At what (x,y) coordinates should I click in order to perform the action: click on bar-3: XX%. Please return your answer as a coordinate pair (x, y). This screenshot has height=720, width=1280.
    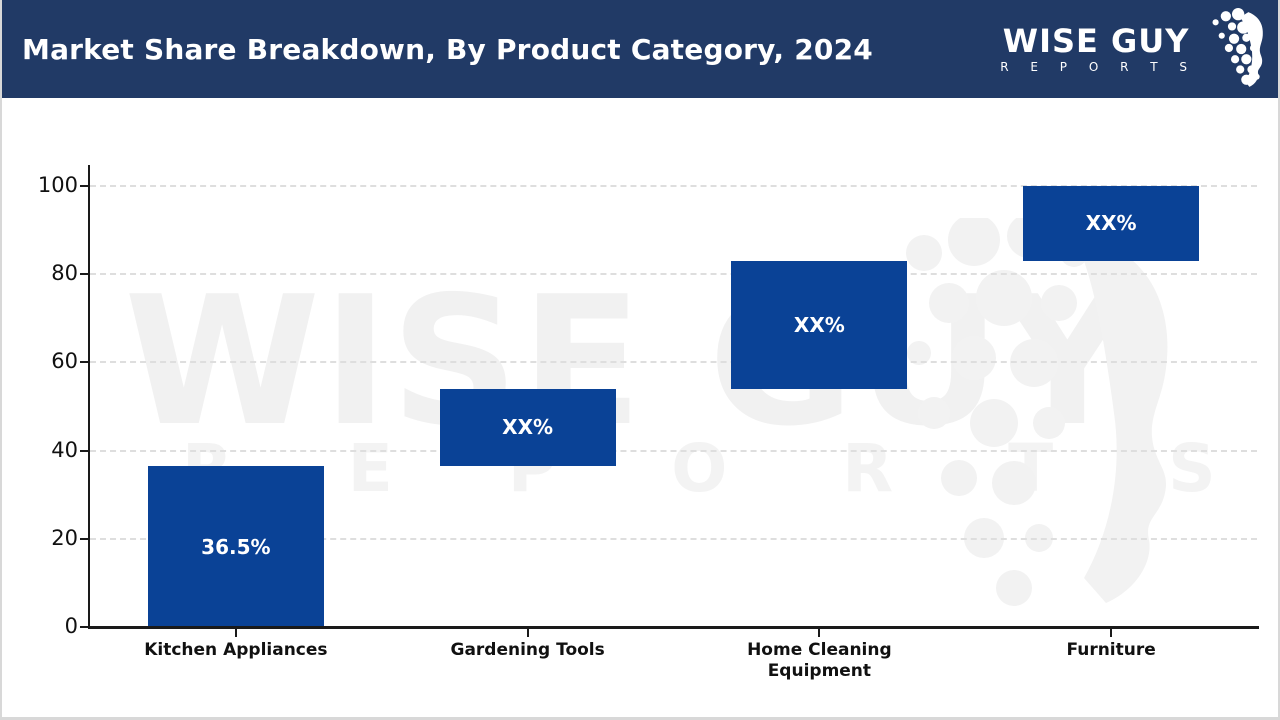
    Looking at the image, I should click on (819, 324).